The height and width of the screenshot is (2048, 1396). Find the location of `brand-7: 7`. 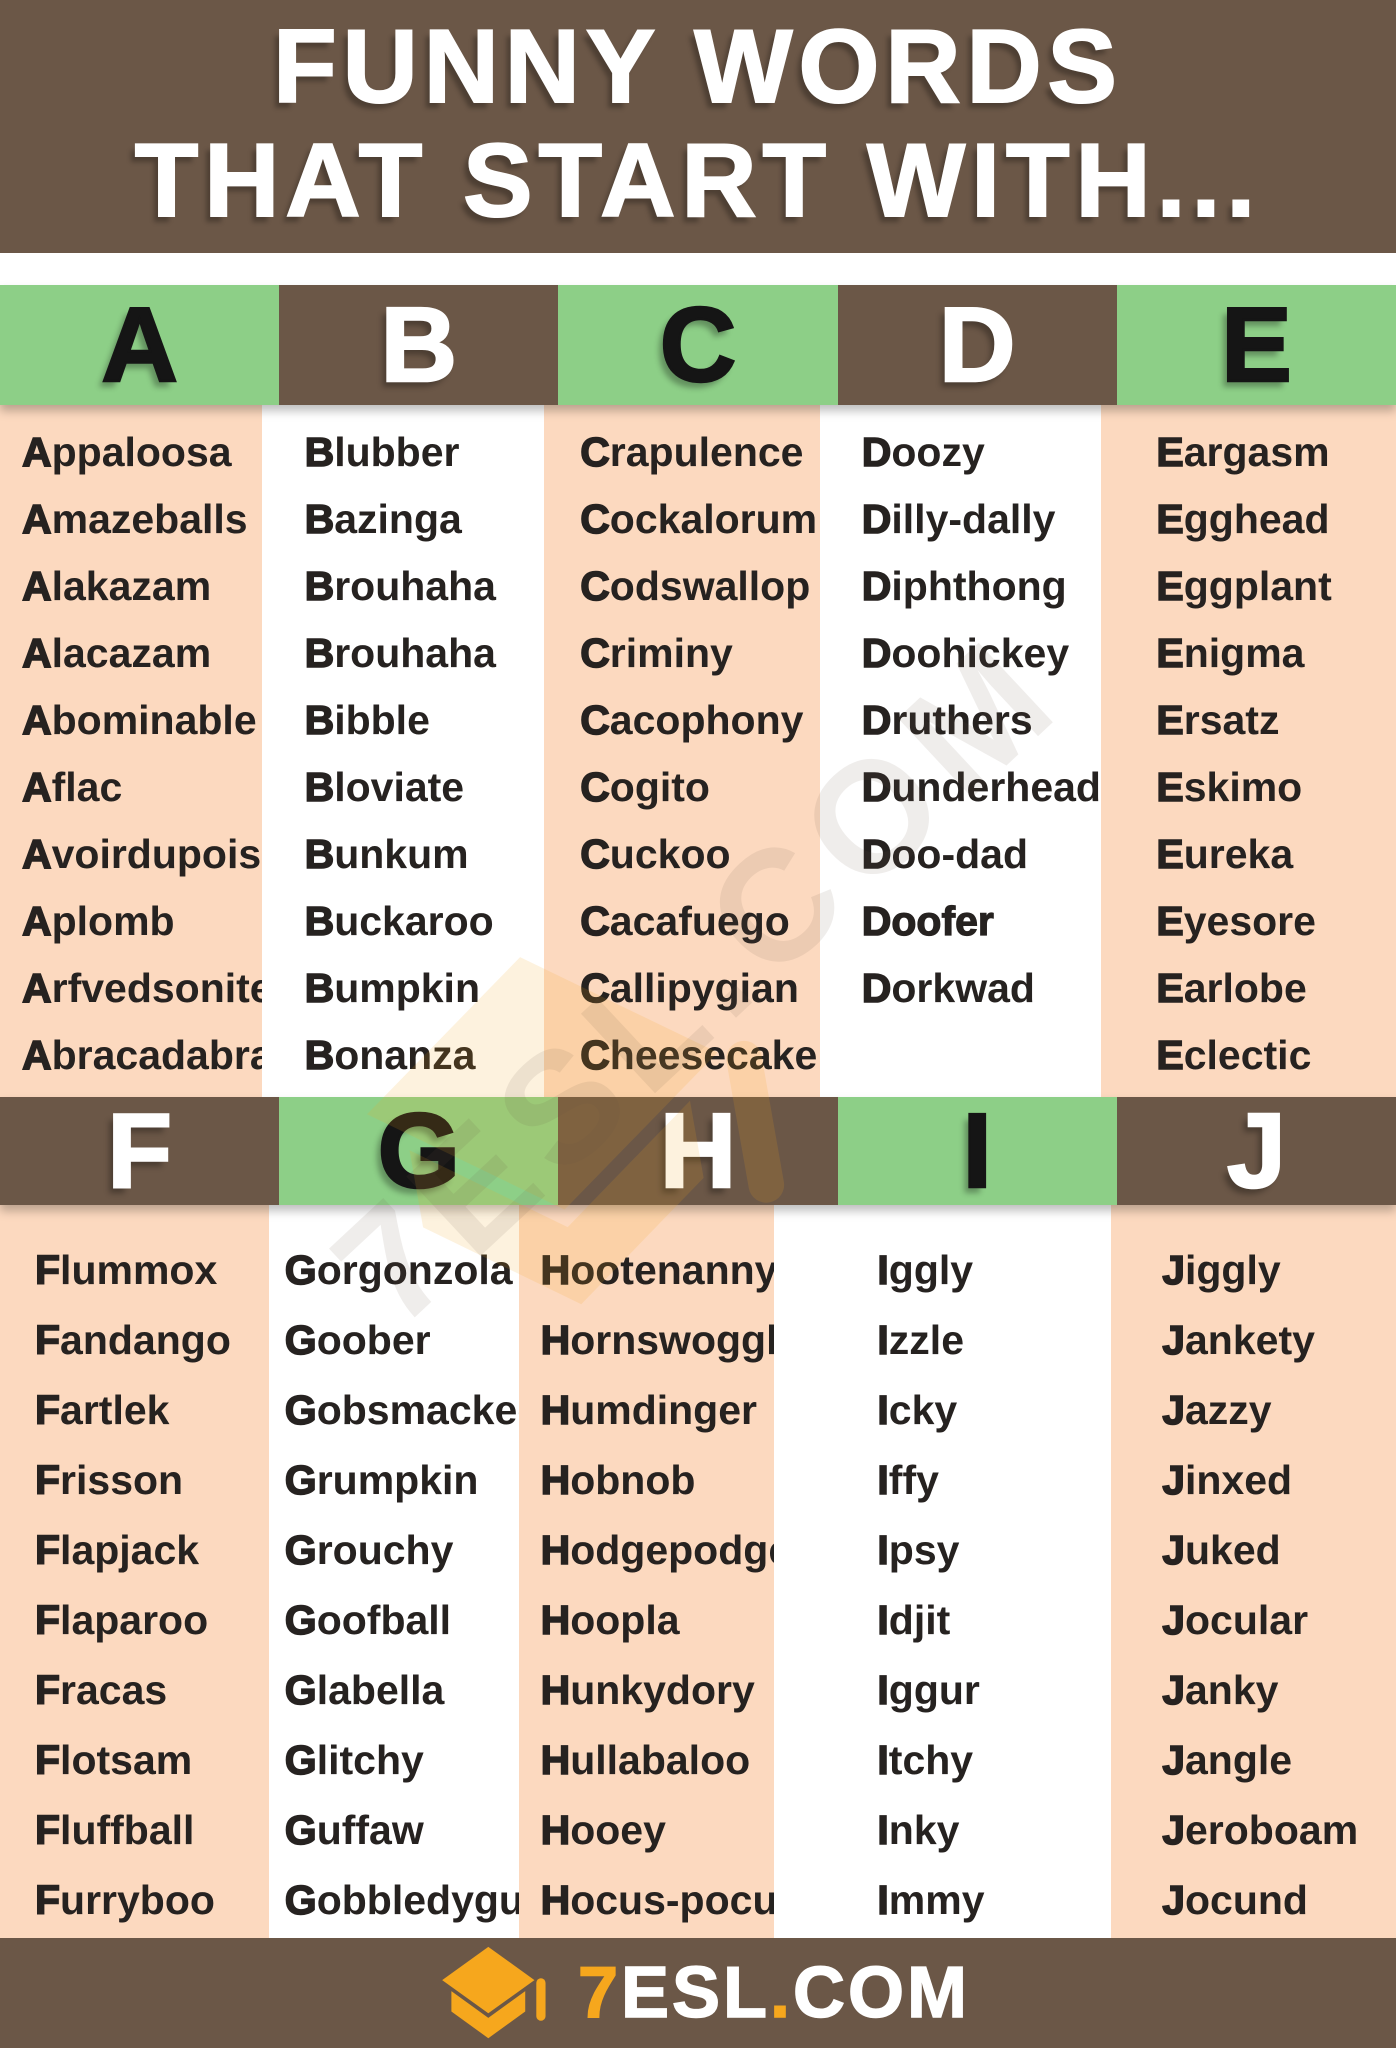

brand-7: 7 is located at coordinates (599, 1993).